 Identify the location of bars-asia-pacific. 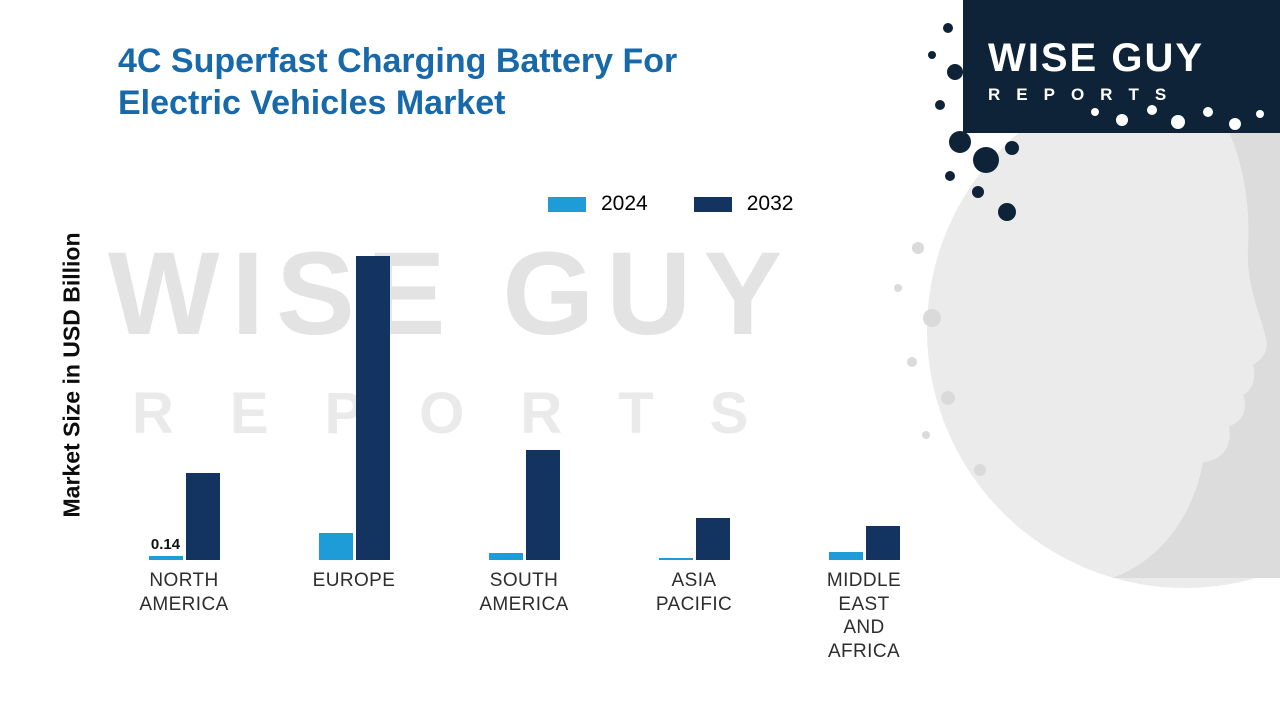
(694, 402).